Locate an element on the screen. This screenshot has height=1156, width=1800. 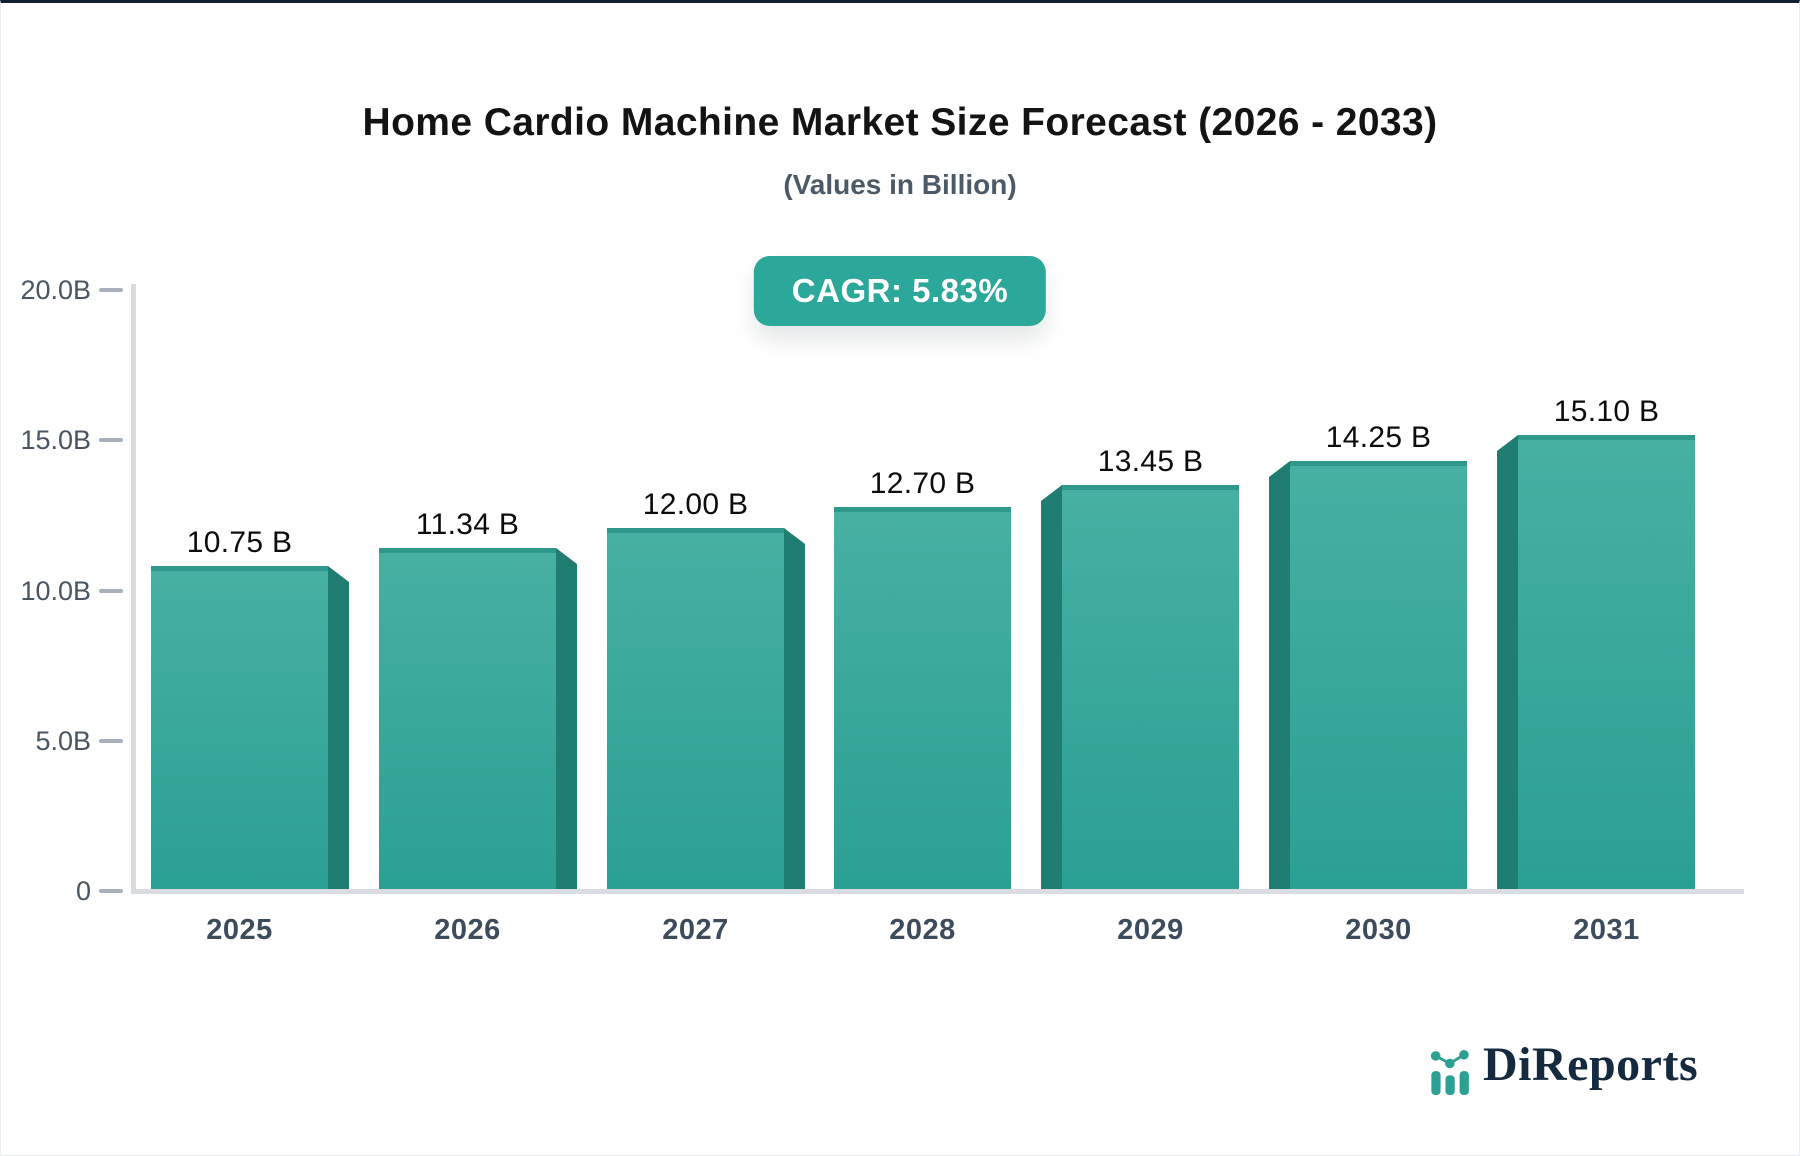
brand-logo: DiReports is located at coordinates (1565, 1066).